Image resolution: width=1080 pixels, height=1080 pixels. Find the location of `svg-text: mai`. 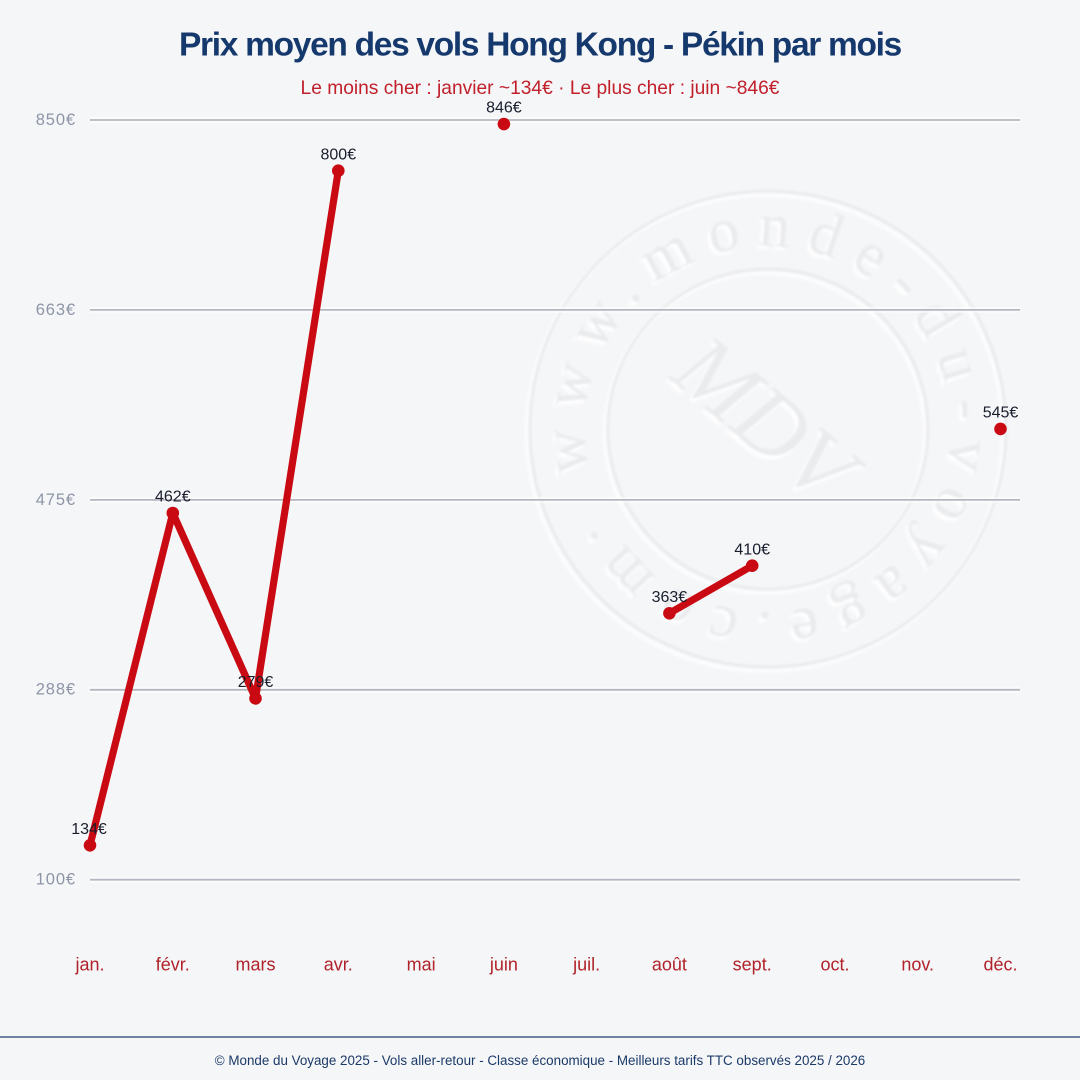

svg-text: mai is located at coordinates (421, 965).